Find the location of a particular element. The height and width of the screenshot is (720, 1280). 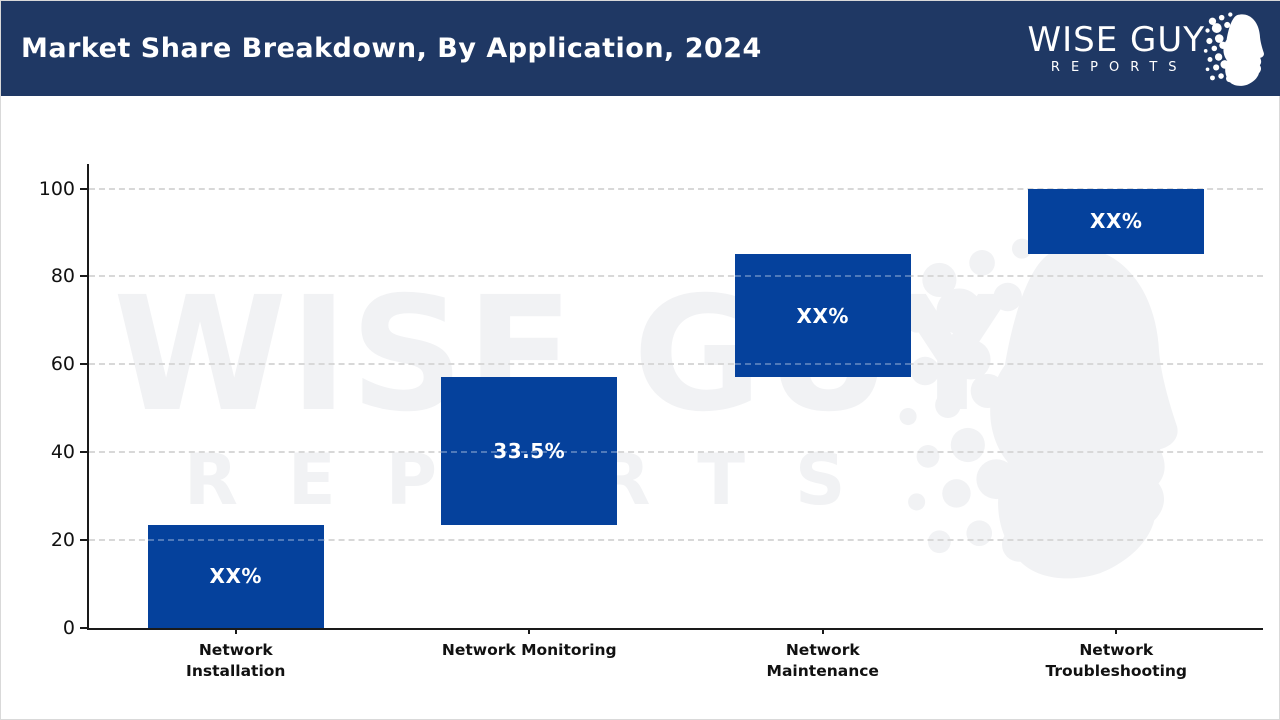

y-tick-label: 80 is located at coordinates (62, 276).